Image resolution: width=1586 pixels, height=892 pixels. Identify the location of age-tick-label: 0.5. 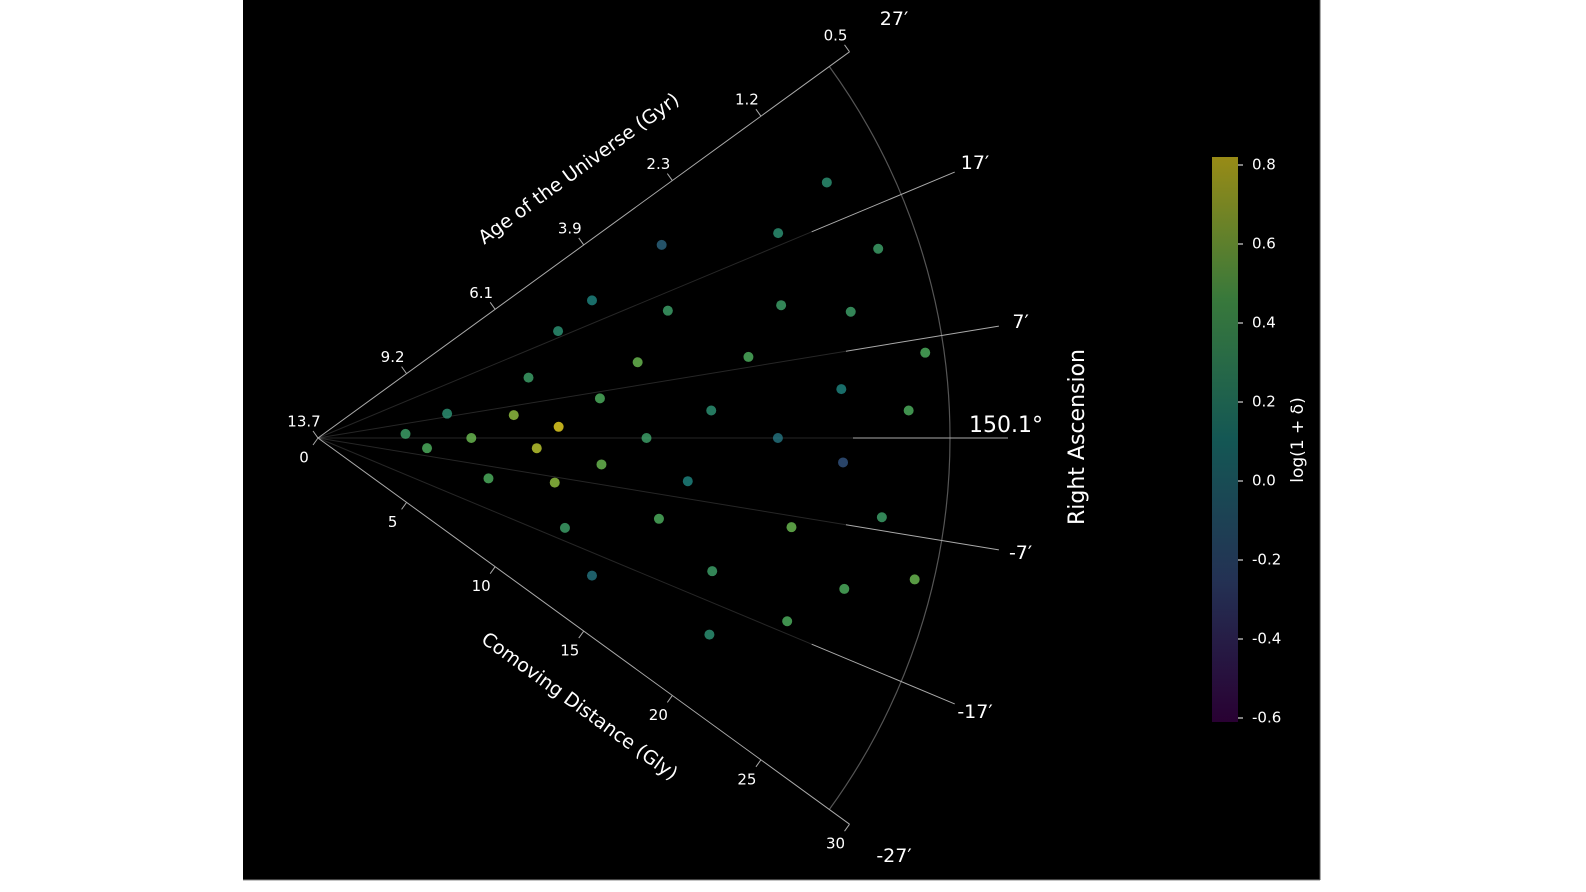
(836, 35).